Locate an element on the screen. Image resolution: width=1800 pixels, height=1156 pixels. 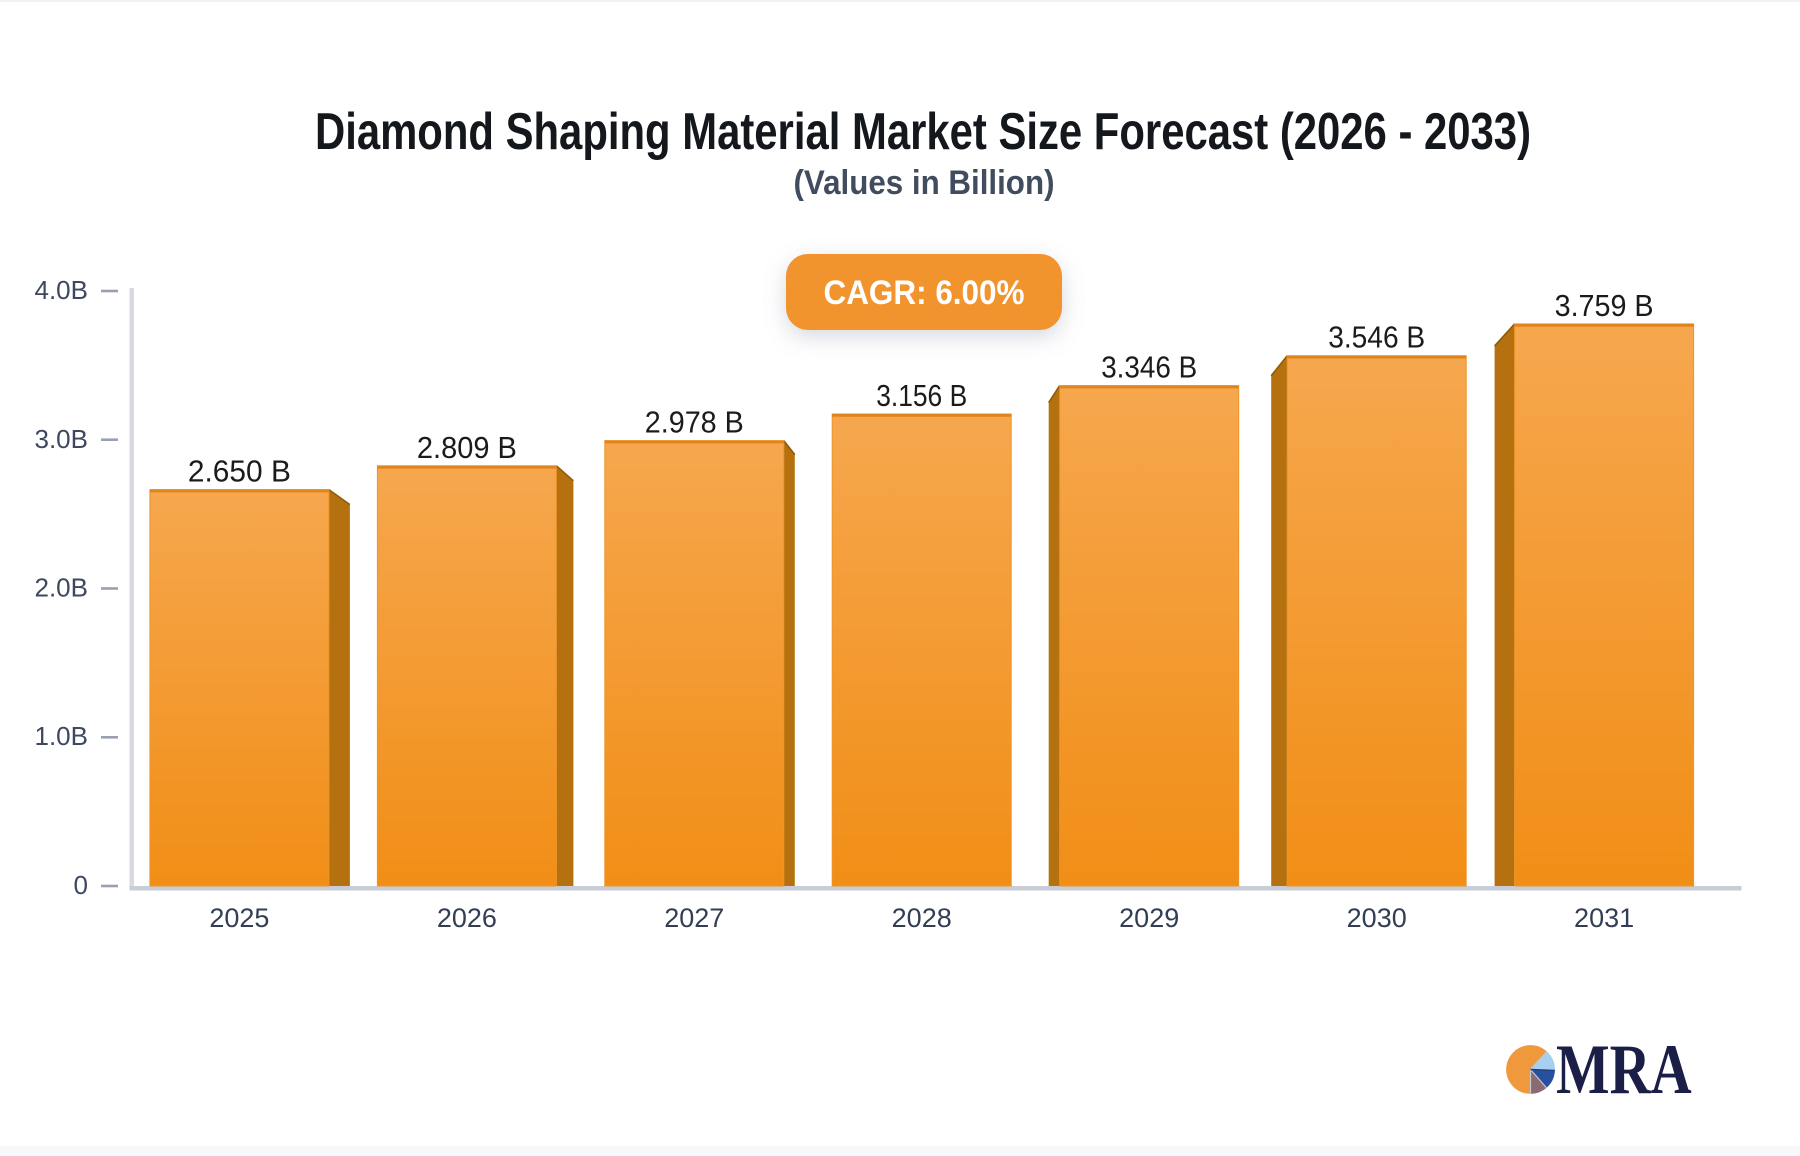
svg-text: 3.156 B is located at coordinates (921, 395).